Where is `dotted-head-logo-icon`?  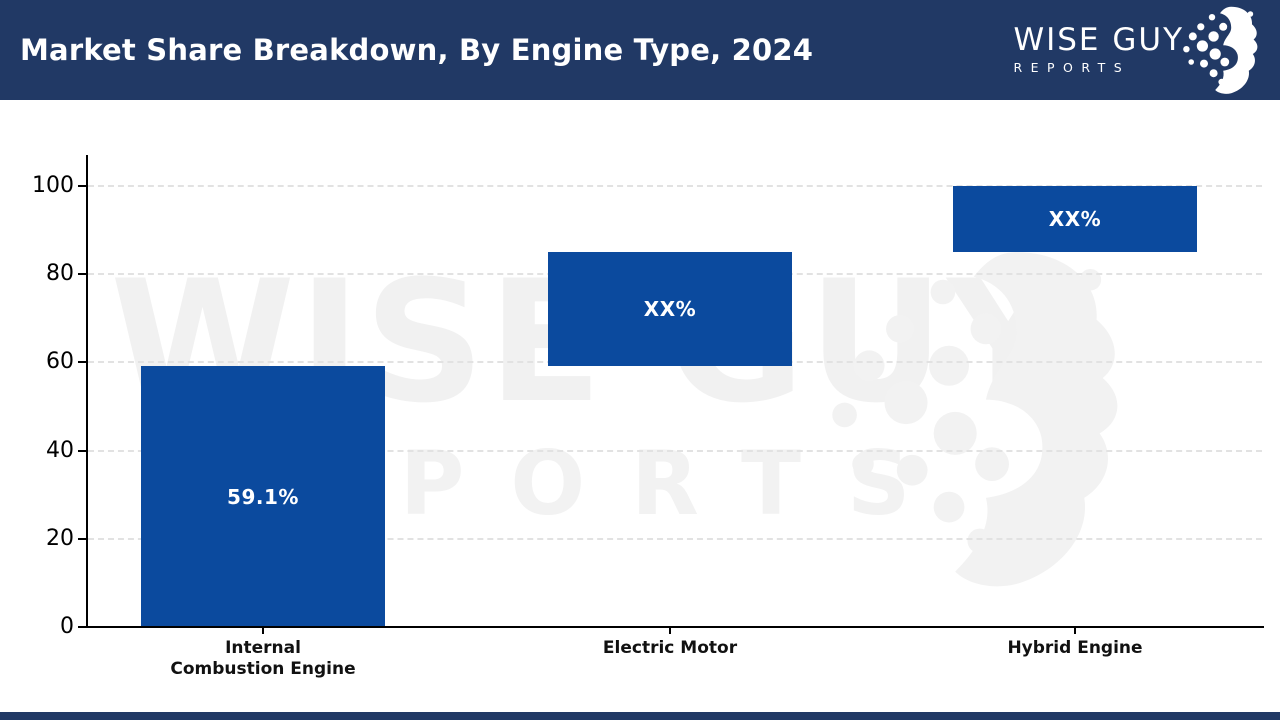
dotted-head-logo-icon is located at coordinates (1224, 50).